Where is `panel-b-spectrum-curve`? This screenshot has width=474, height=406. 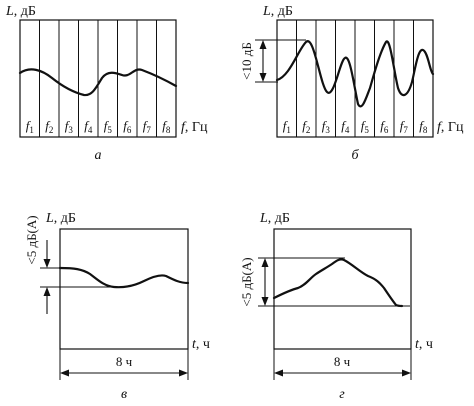
panel-b-spectrum-curve is located at coordinates (355, 74).